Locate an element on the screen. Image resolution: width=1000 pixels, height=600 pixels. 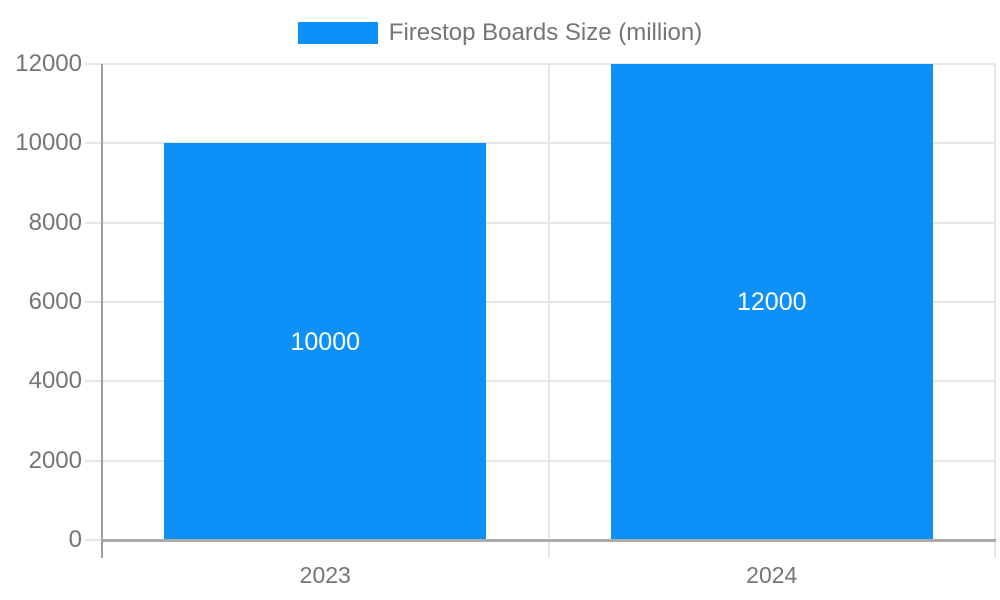
bar-value-label: 12000 is located at coordinates (771, 302).